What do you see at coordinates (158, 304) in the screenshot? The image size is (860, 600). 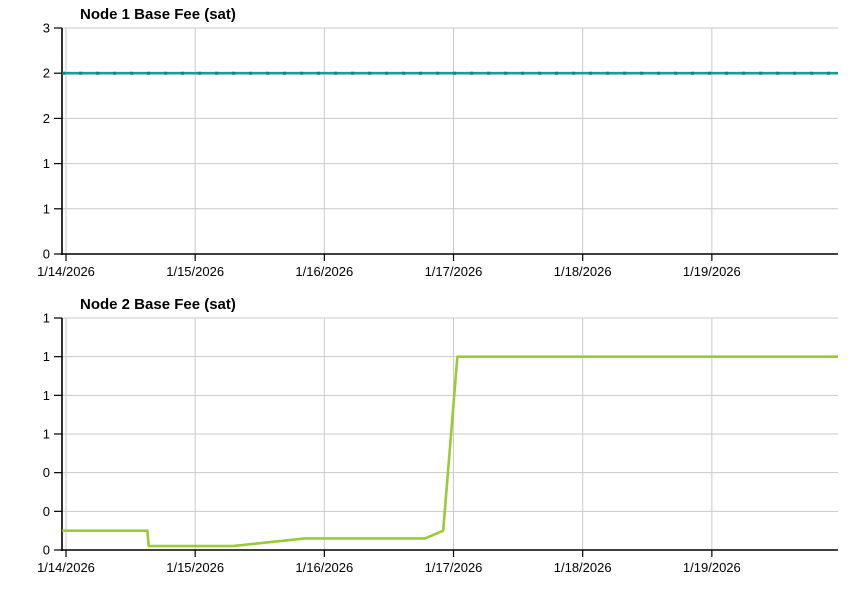 I see `node2-chart-title: Node 2 Base Fee (sat)` at bounding box center [158, 304].